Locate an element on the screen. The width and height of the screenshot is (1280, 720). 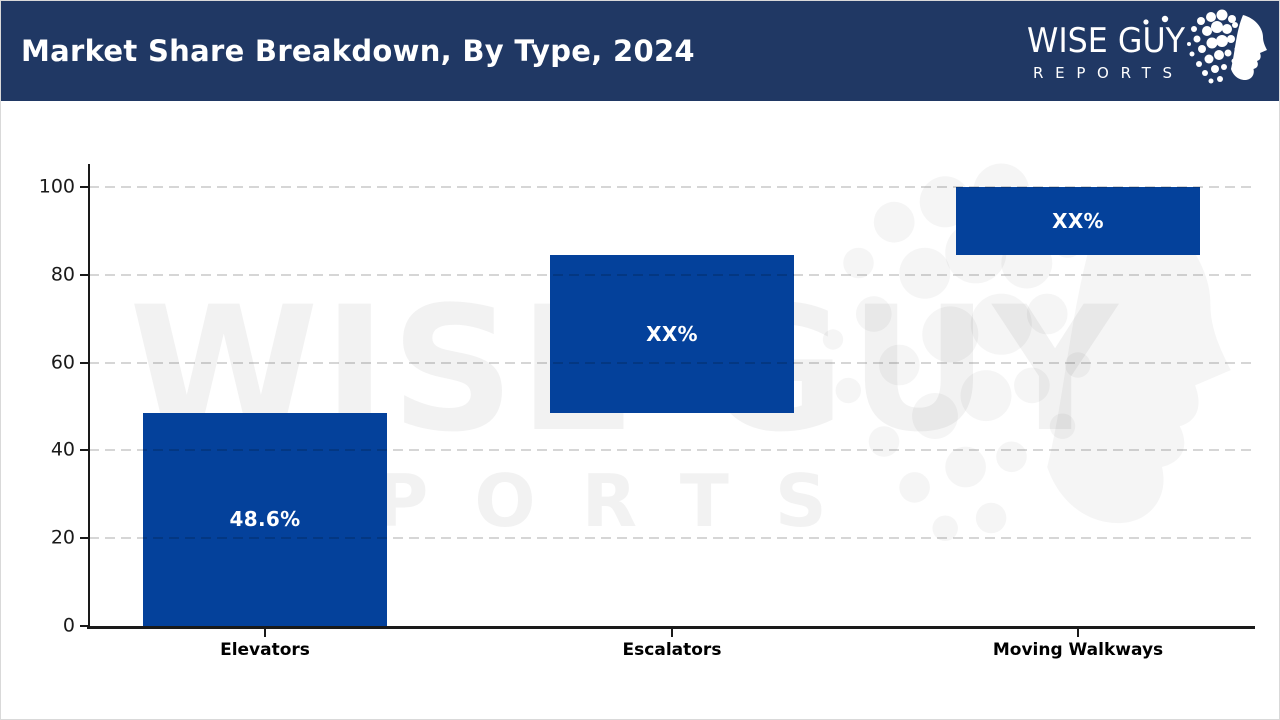
page-title: Market Share Breakdown, By Type, 2024 is located at coordinates (358, 51).